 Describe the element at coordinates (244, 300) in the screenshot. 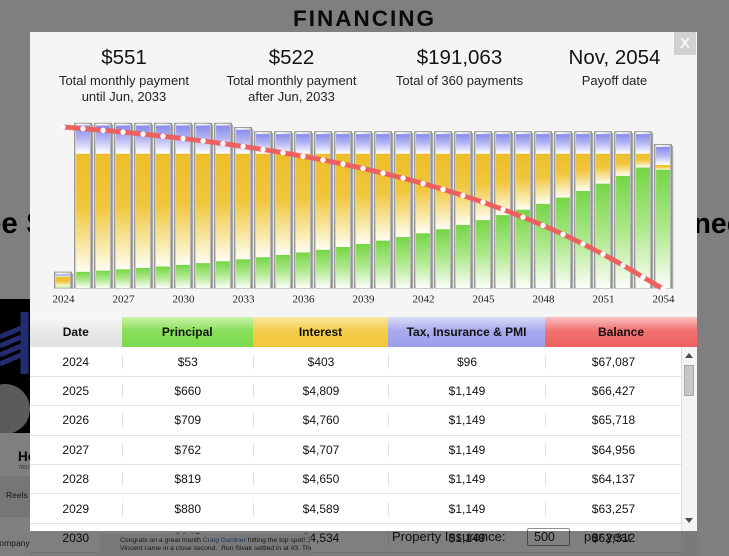

I see `svg-text: 2033` at that location.